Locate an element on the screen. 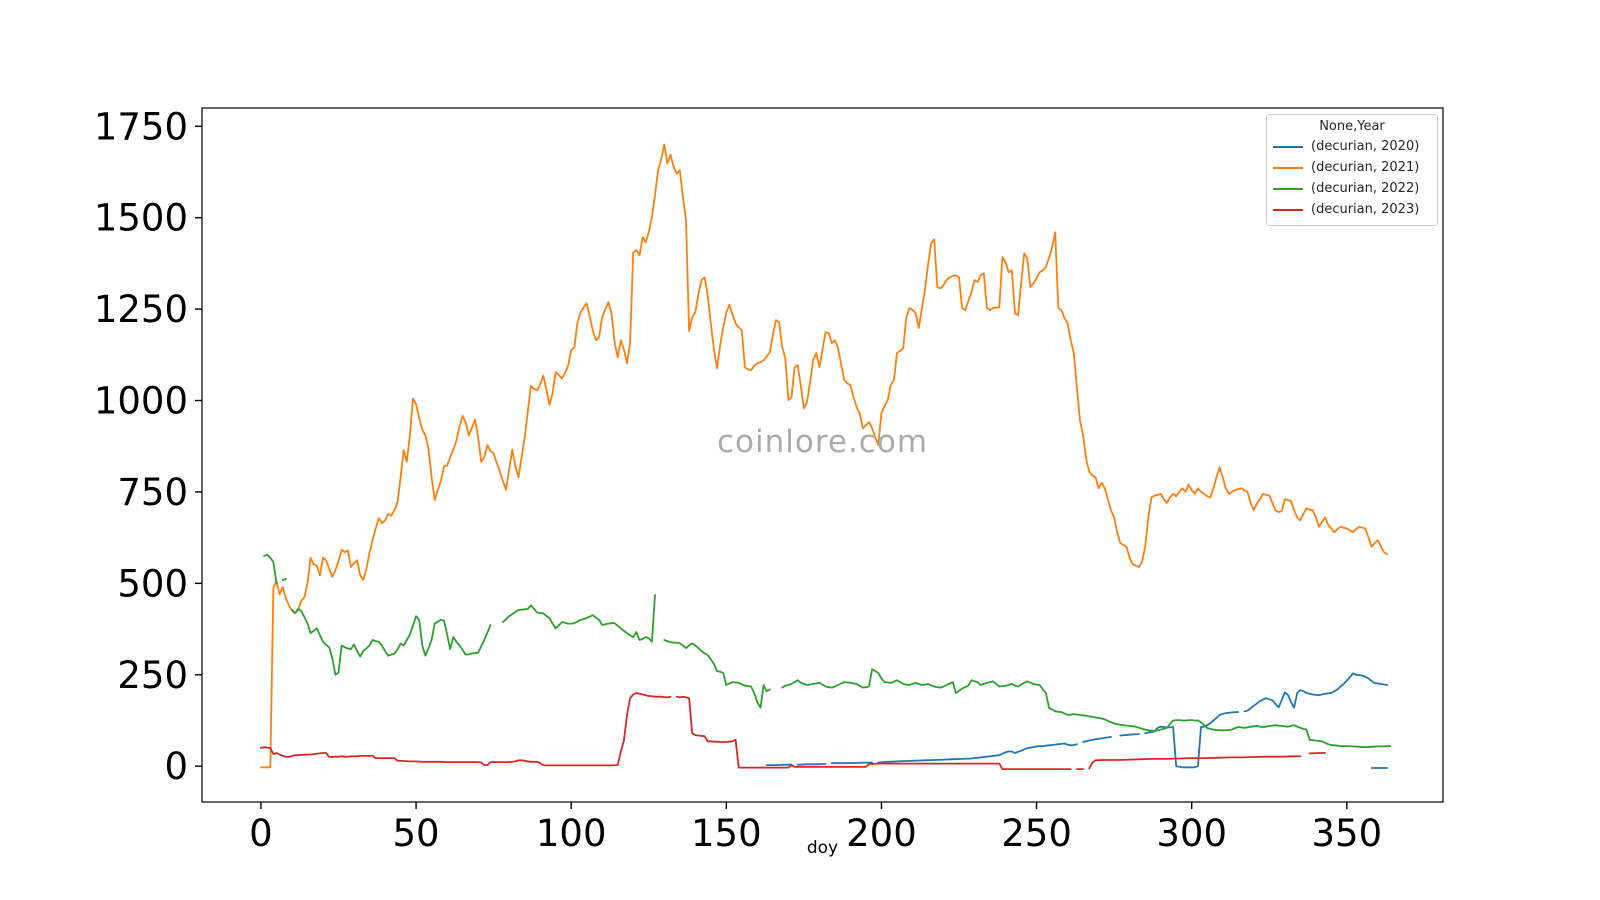 The height and width of the screenshot is (900, 1600). legend-entry: (decurian, 2021) is located at coordinates (1352, 167).